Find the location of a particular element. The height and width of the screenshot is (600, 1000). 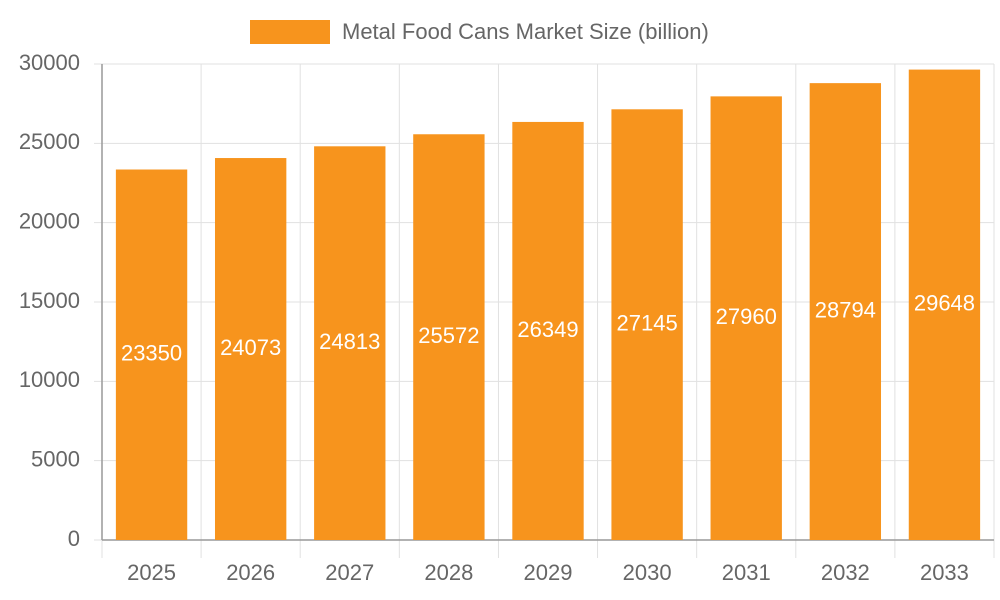

value-label: 27960 is located at coordinates (746, 316).